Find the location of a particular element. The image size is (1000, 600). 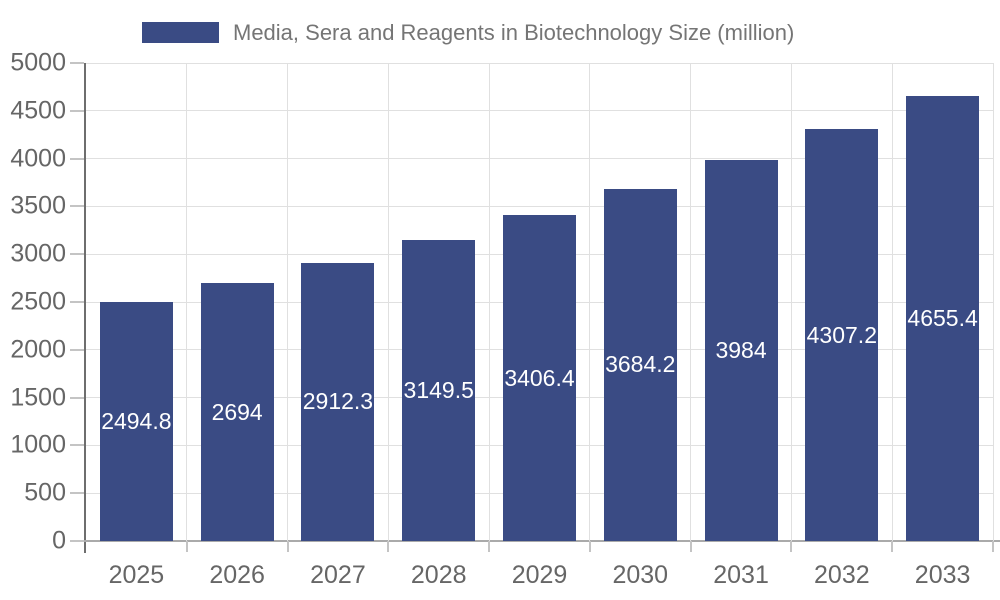

bar-2026: 2694 is located at coordinates (237, 412).